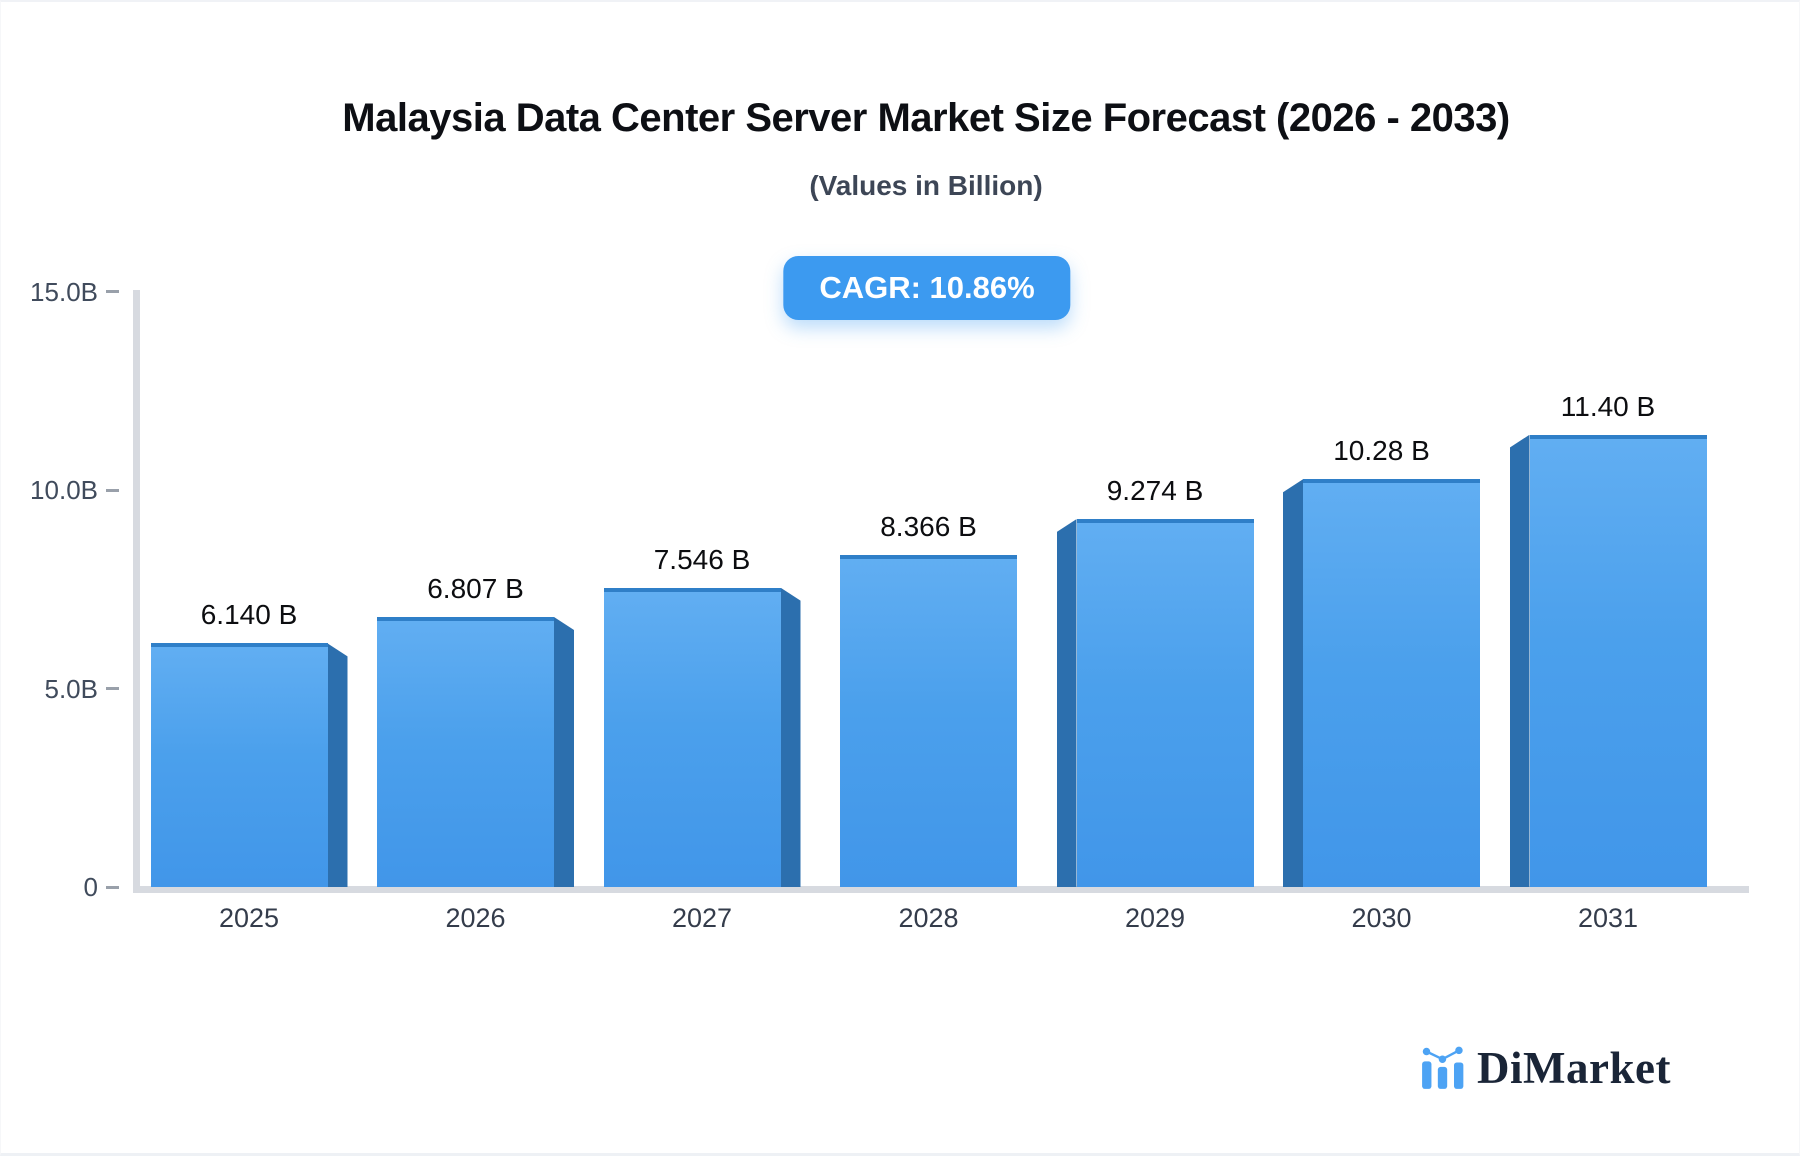  What do you see at coordinates (926, 185) in the screenshot?
I see `chart-subtitle: (Values in Billion)` at bounding box center [926, 185].